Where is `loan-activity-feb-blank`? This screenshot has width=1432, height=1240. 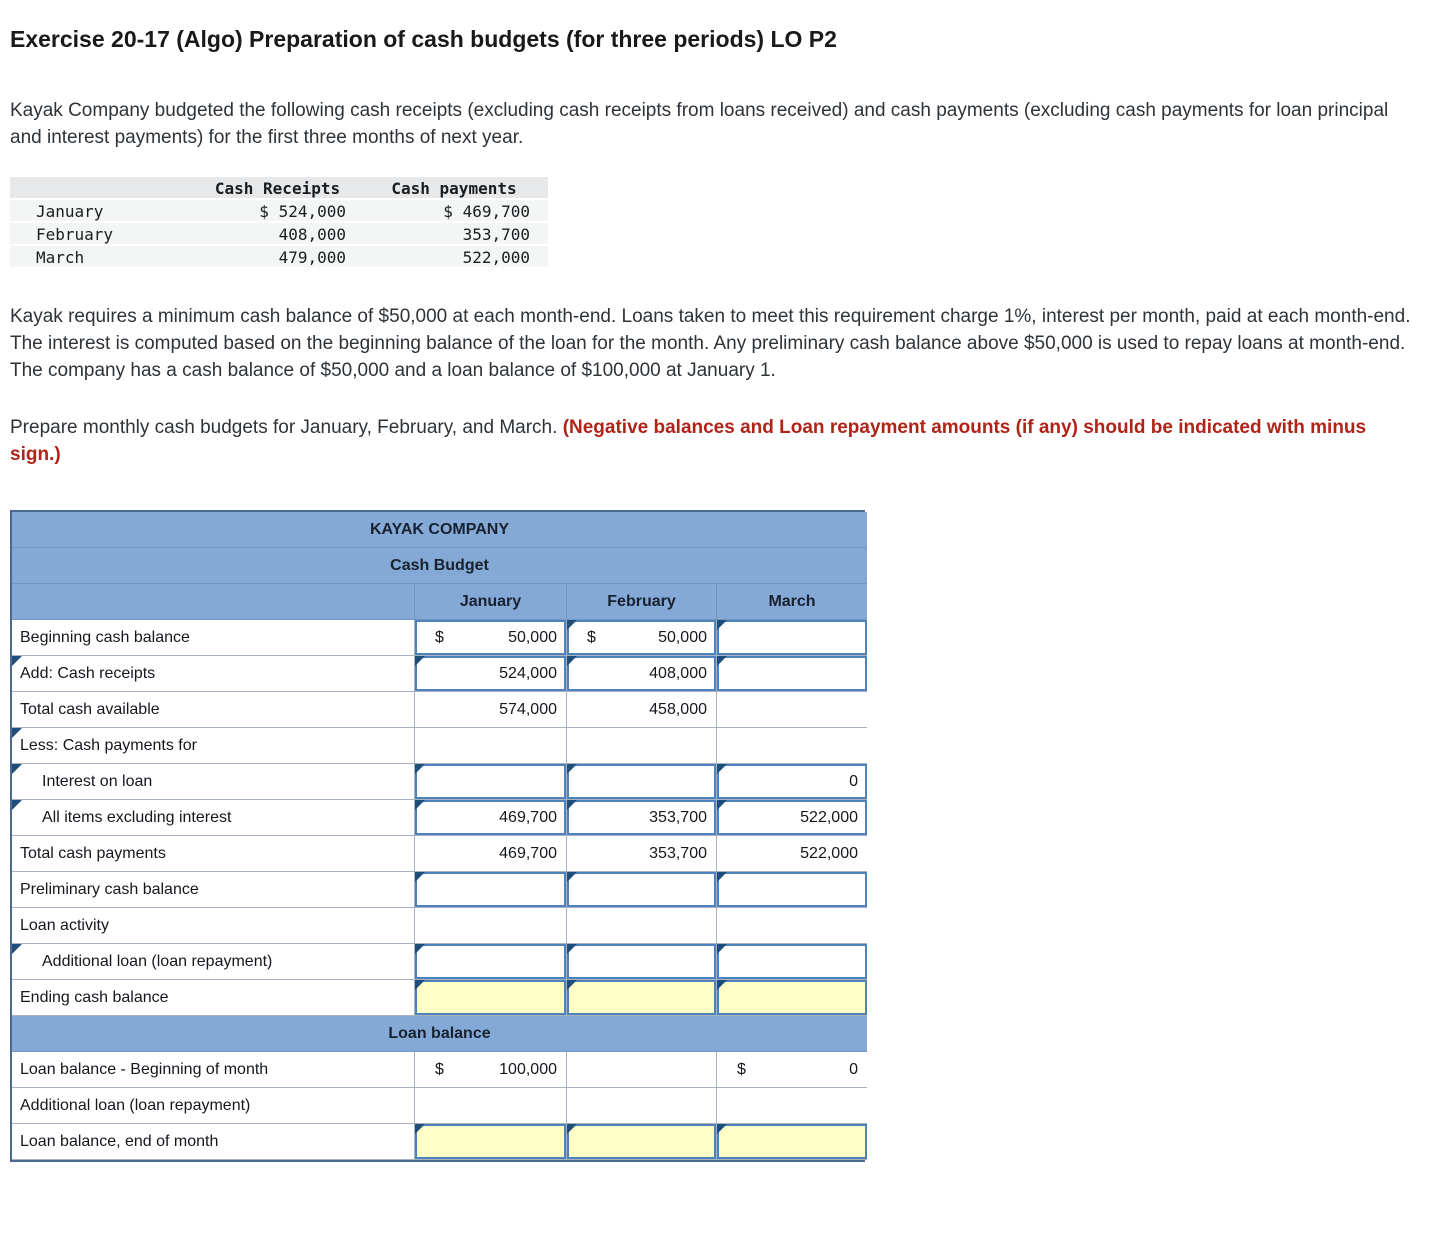
loan-activity-feb-blank is located at coordinates (642, 926).